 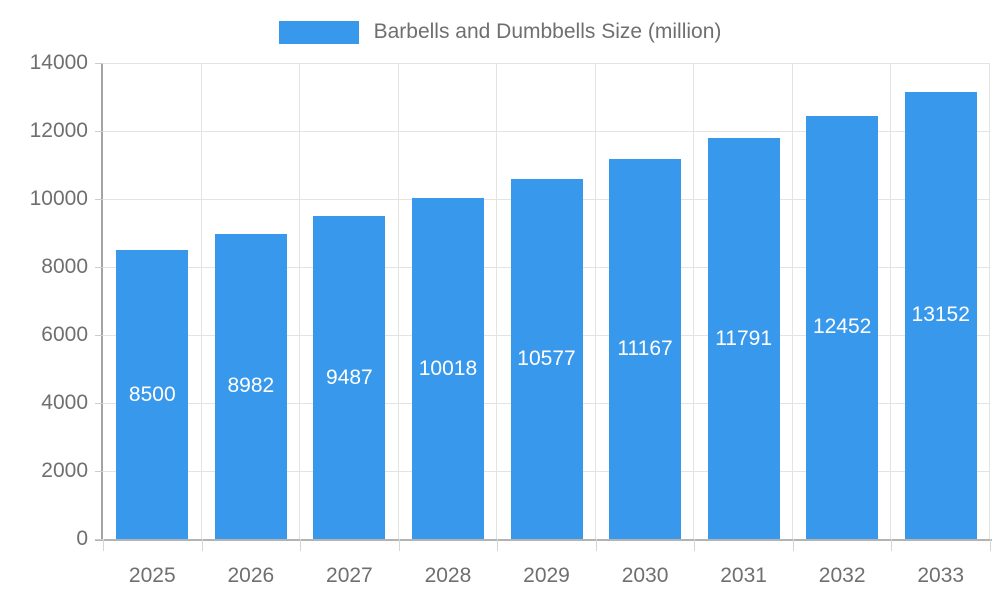 I want to click on legend-swatch, so click(x=318, y=32).